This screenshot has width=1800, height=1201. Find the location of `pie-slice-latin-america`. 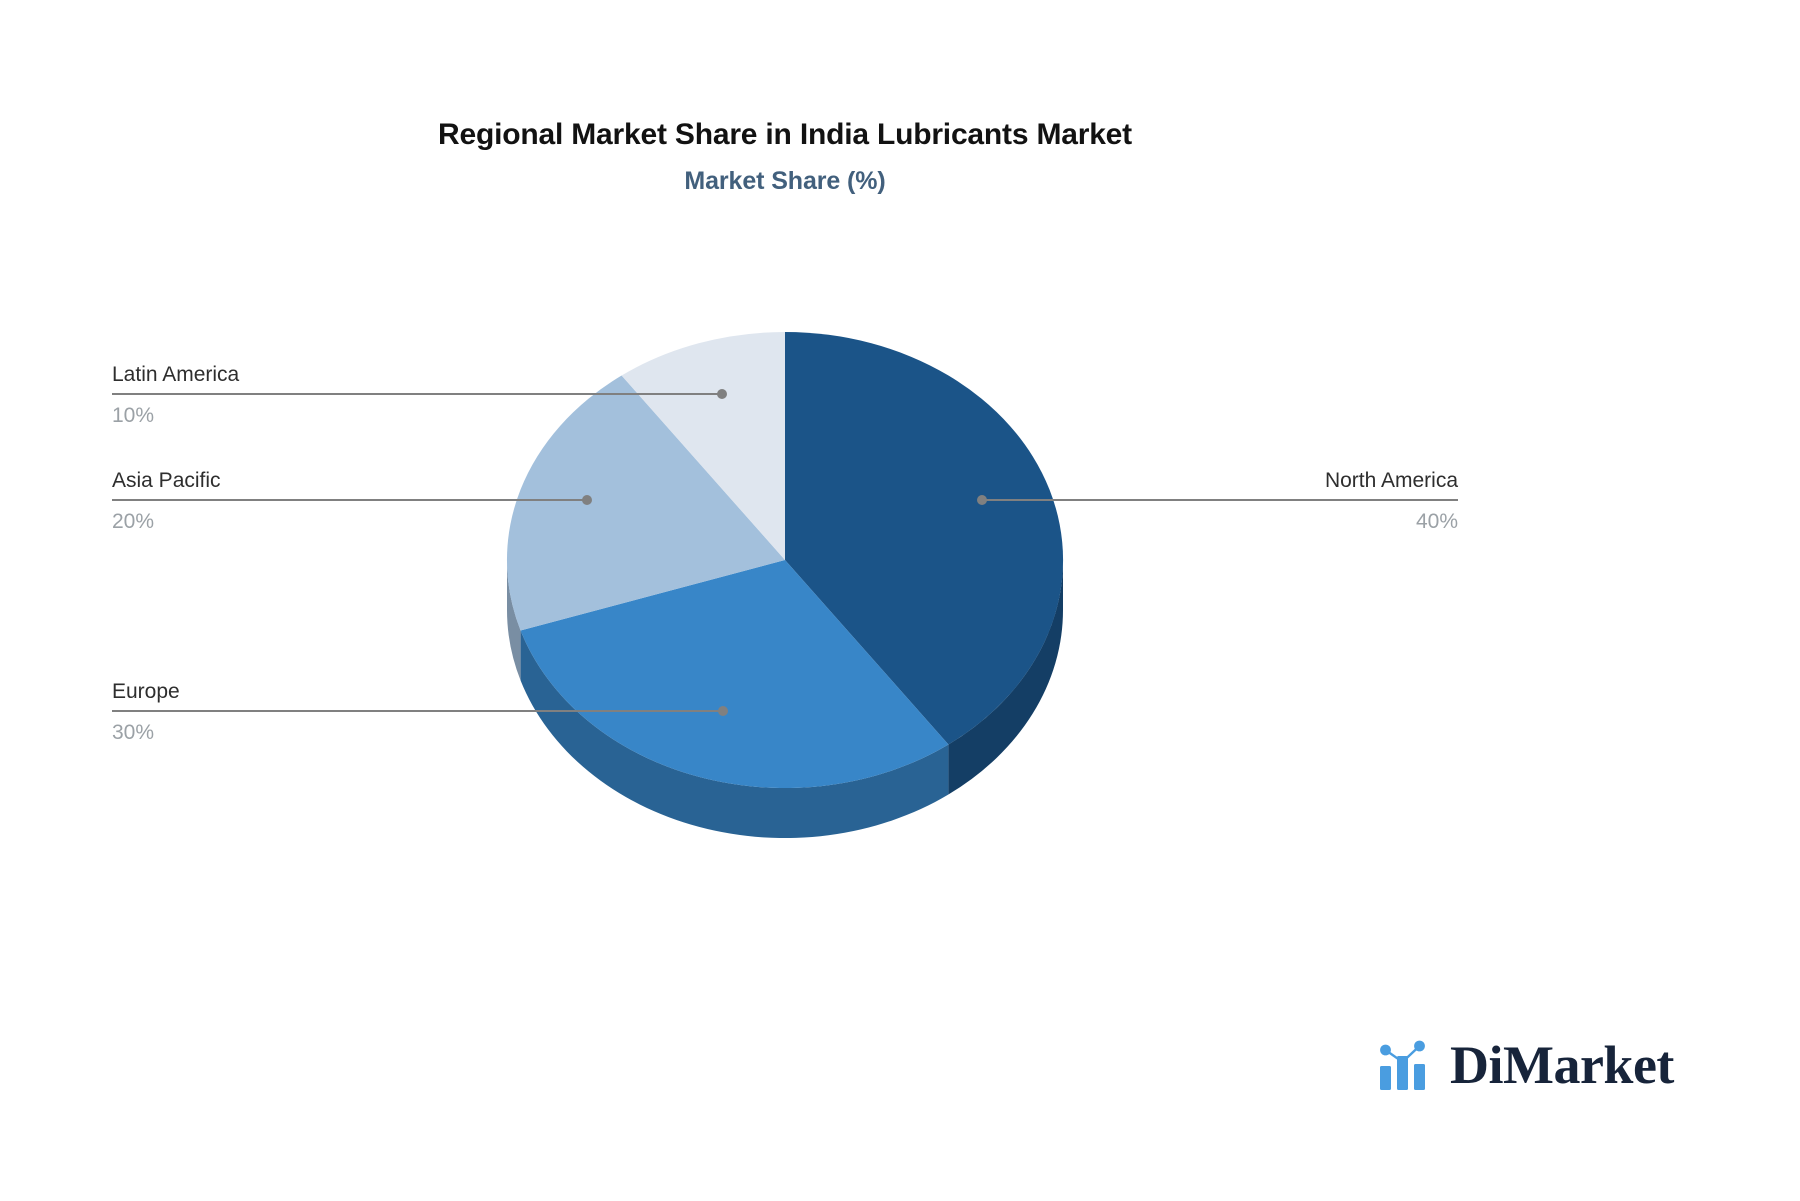

pie-slice-latin-america is located at coordinates (703, 446).